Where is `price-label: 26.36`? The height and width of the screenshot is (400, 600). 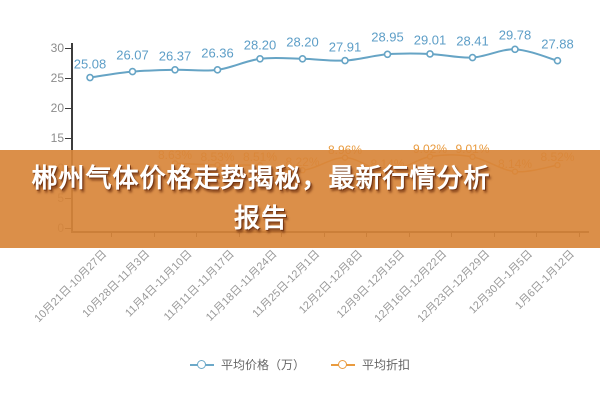
price-label: 26.36 is located at coordinates (217, 53).